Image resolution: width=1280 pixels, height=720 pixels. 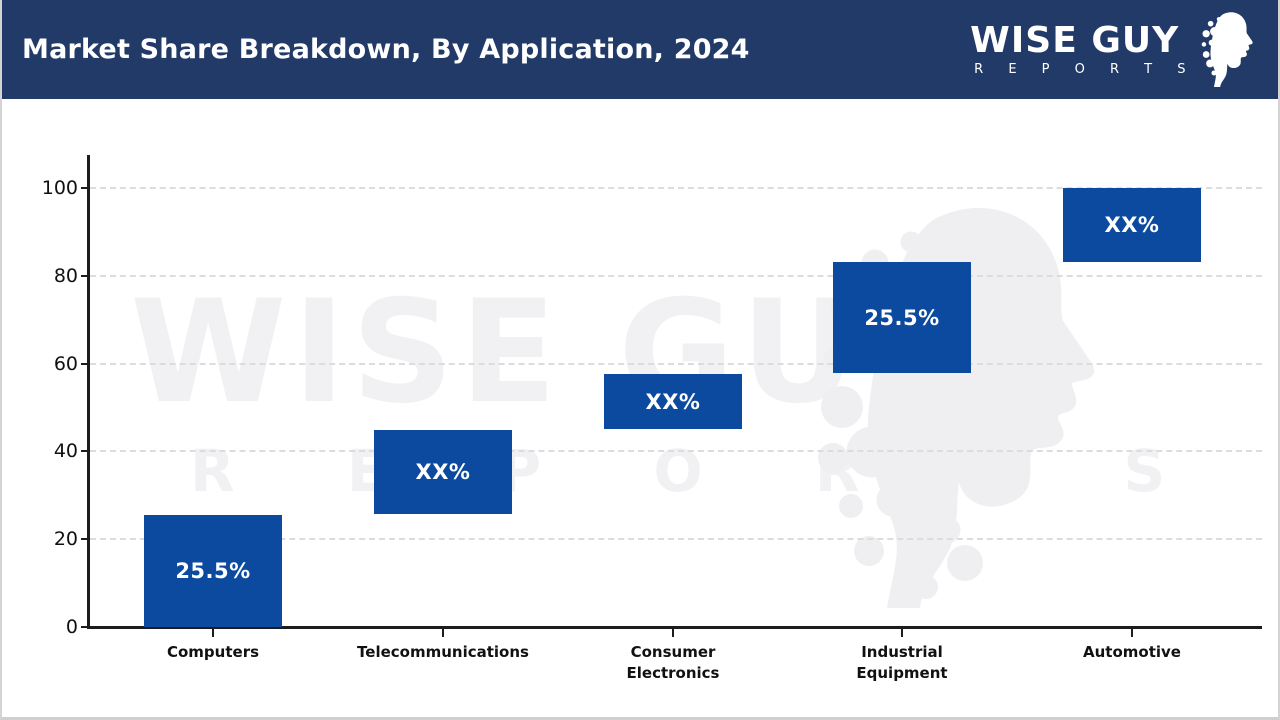 I want to click on y-tick-label: 80, so click(x=65, y=275).